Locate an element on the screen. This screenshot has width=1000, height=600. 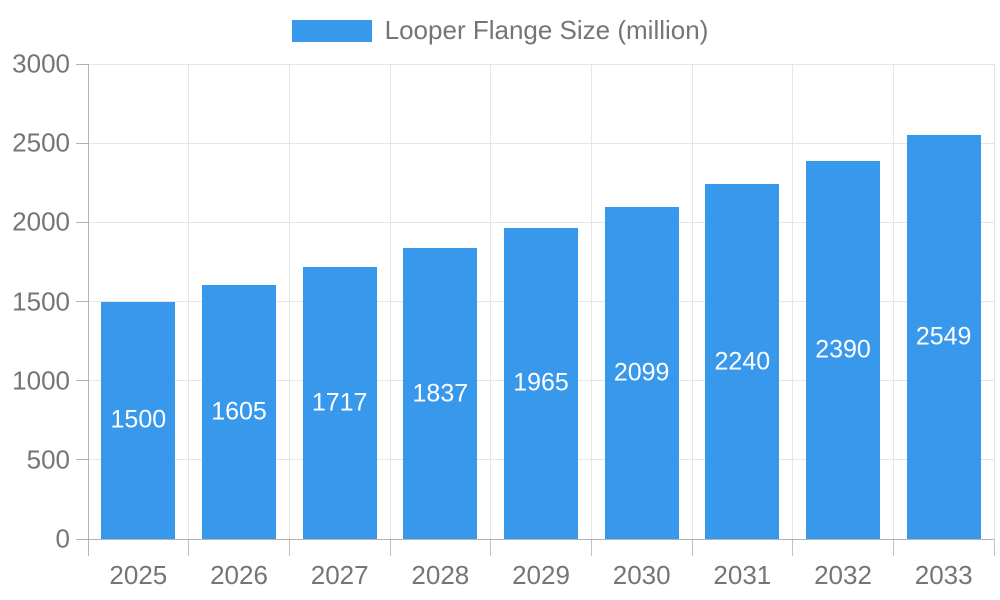
y-axis-tick-label: 500 is located at coordinates (48, 459).